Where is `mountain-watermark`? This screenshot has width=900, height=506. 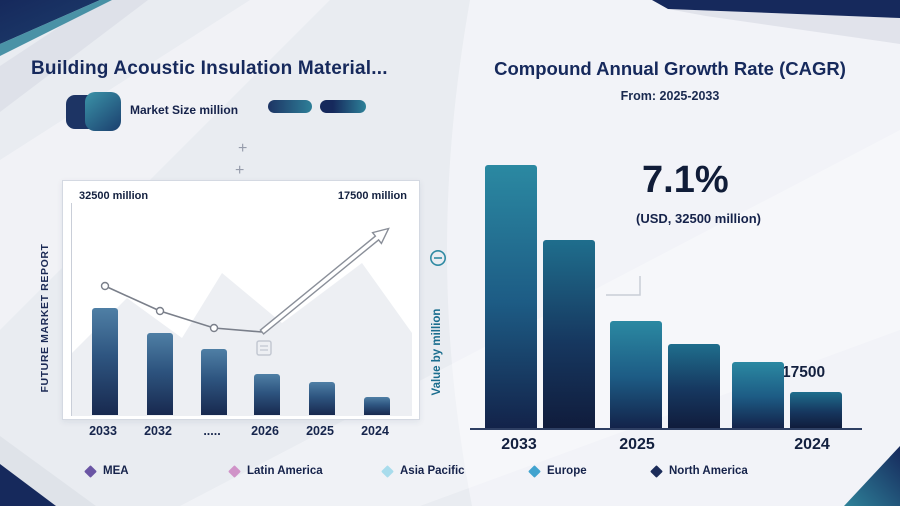
mountain-watermark is located at coordinates (242, 339).